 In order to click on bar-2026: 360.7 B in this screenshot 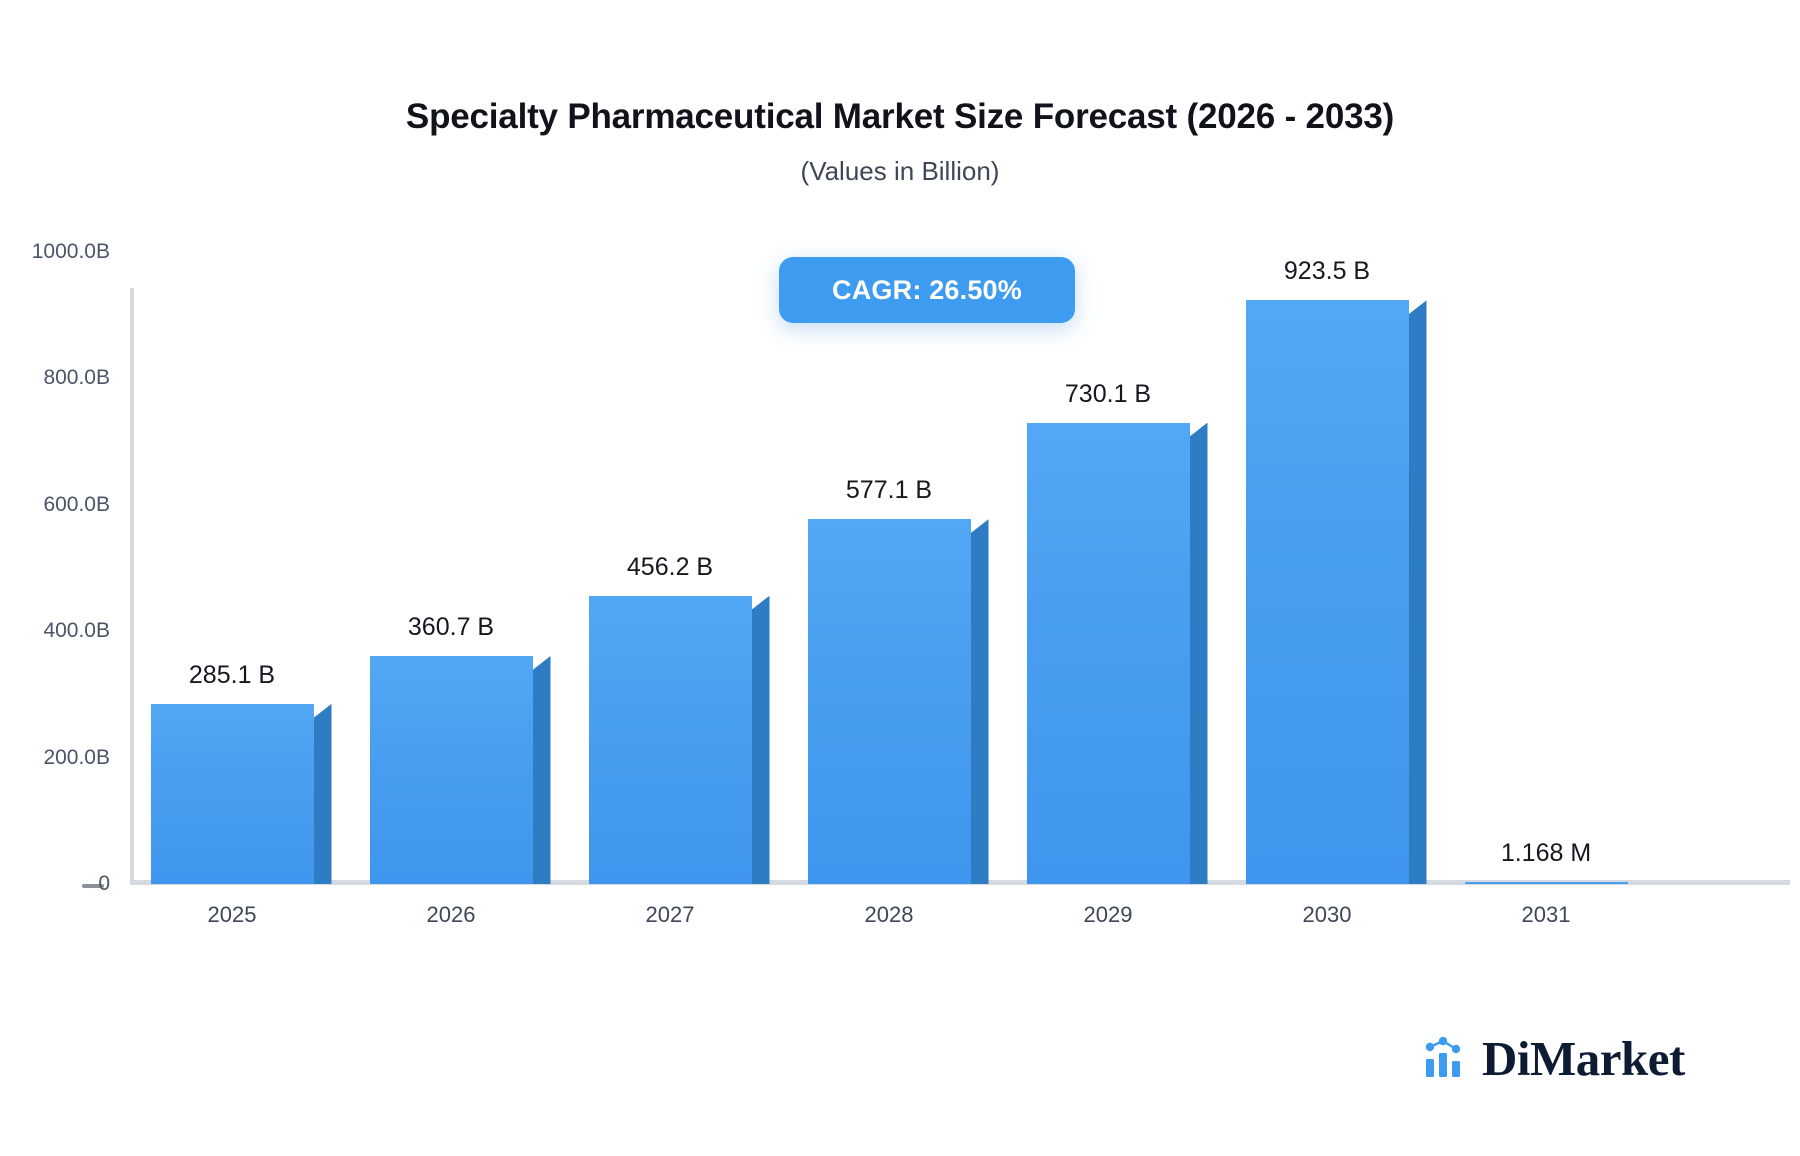, I will do `click(460, 748)`.